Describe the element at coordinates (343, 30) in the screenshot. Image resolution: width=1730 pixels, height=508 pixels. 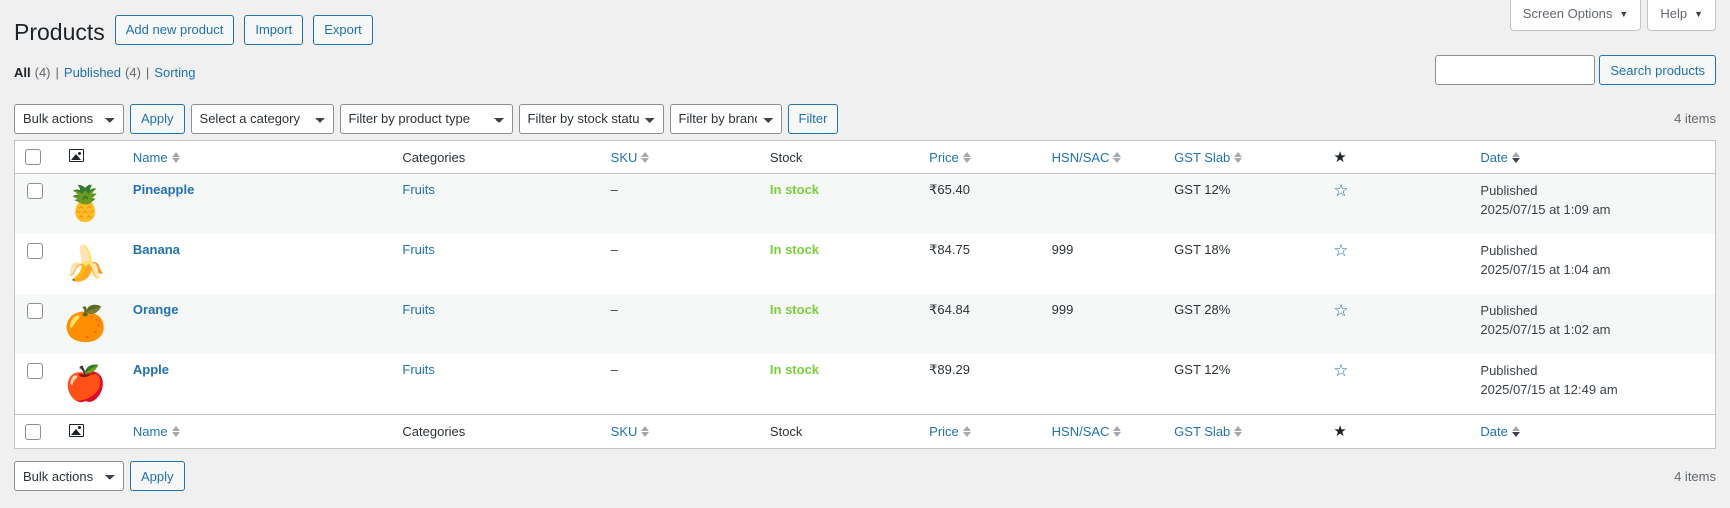
I see `export-button: Export` at that location.